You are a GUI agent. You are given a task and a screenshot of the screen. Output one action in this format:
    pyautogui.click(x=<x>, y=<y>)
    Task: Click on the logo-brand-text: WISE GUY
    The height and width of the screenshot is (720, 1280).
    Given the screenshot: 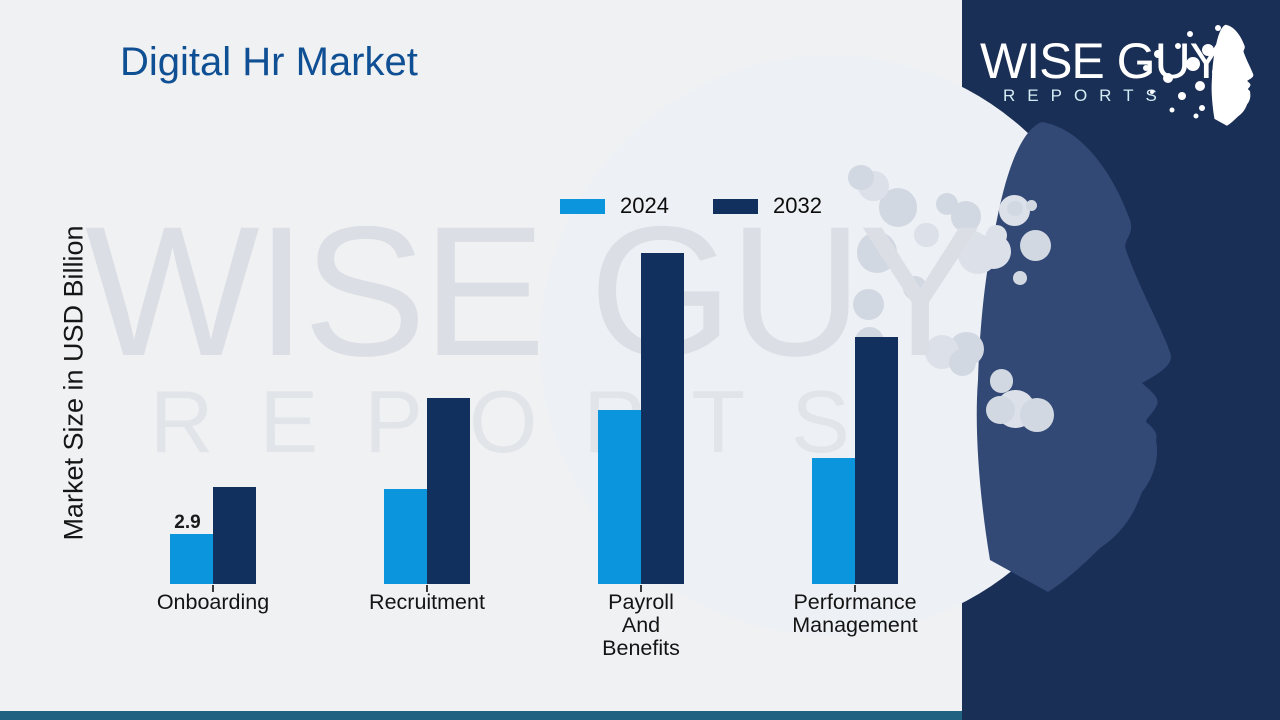 What is the action you would take?
    pyautogui.click(x=1101, y=61)
    